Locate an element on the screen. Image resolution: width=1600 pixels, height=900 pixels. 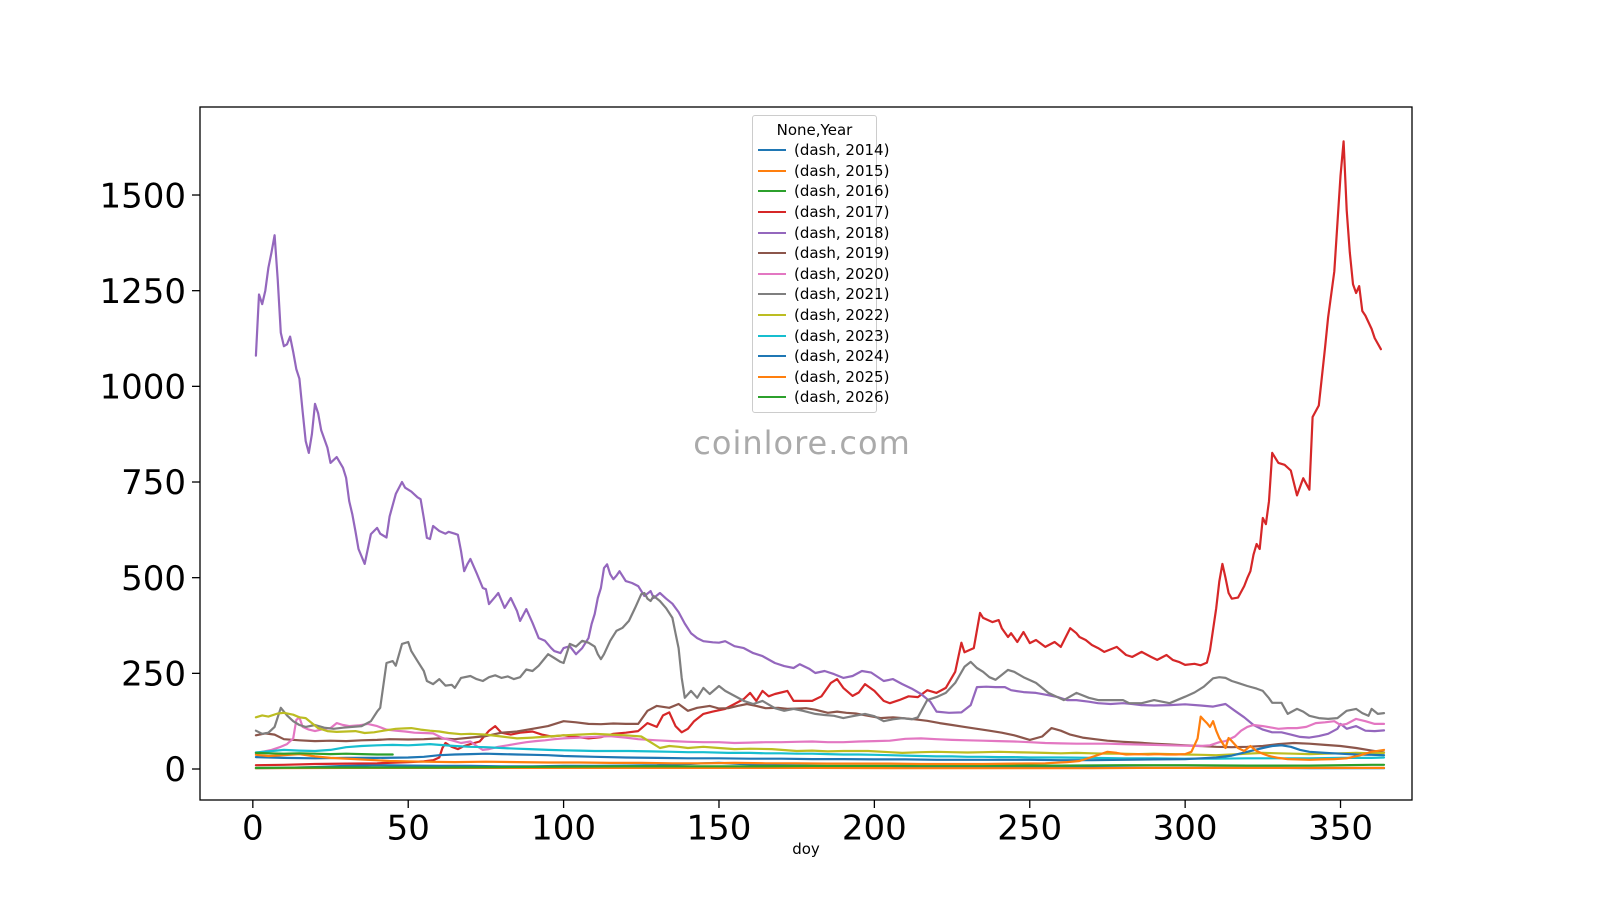
legend-entry-label: (dash, 2014) is located at coordinates (842, 150).